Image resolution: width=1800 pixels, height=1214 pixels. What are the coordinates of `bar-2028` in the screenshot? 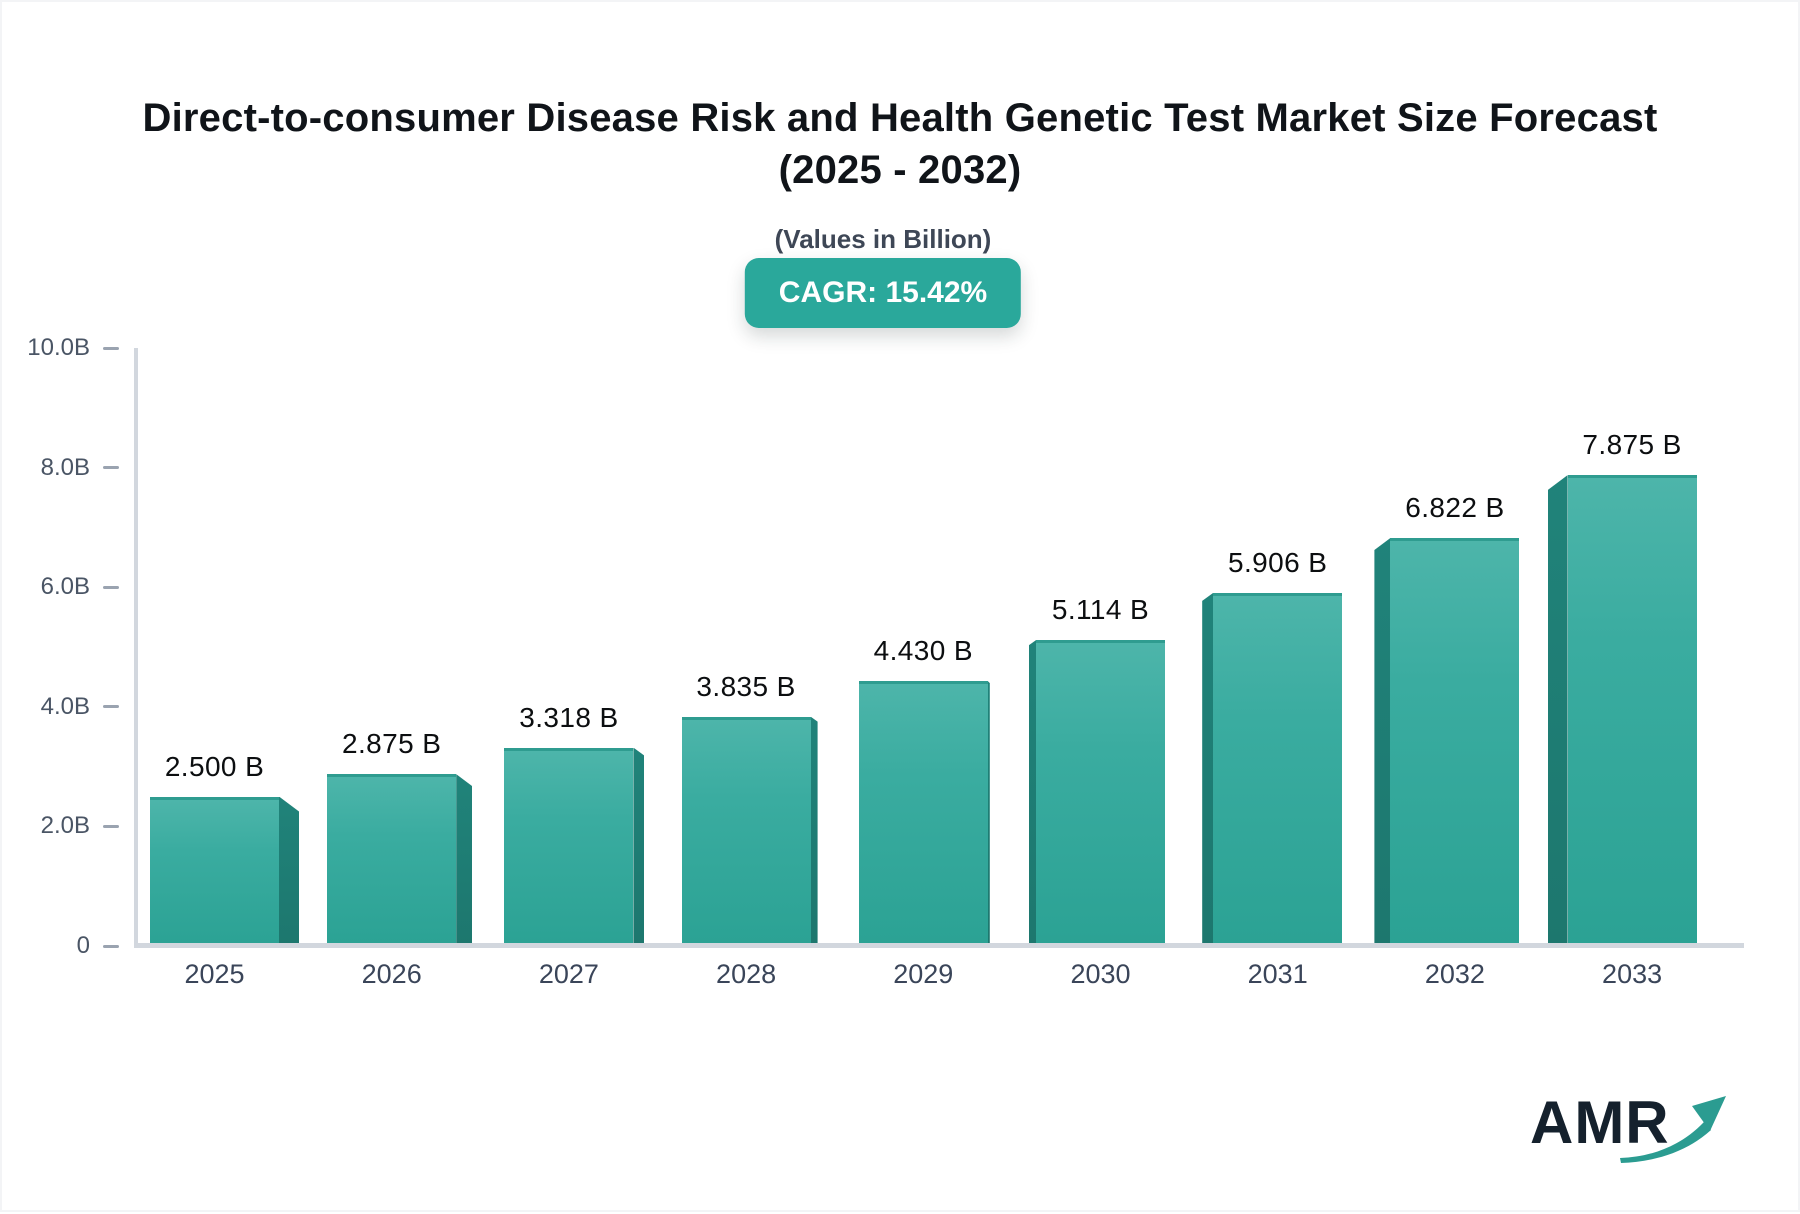 It's located at (746, 831).